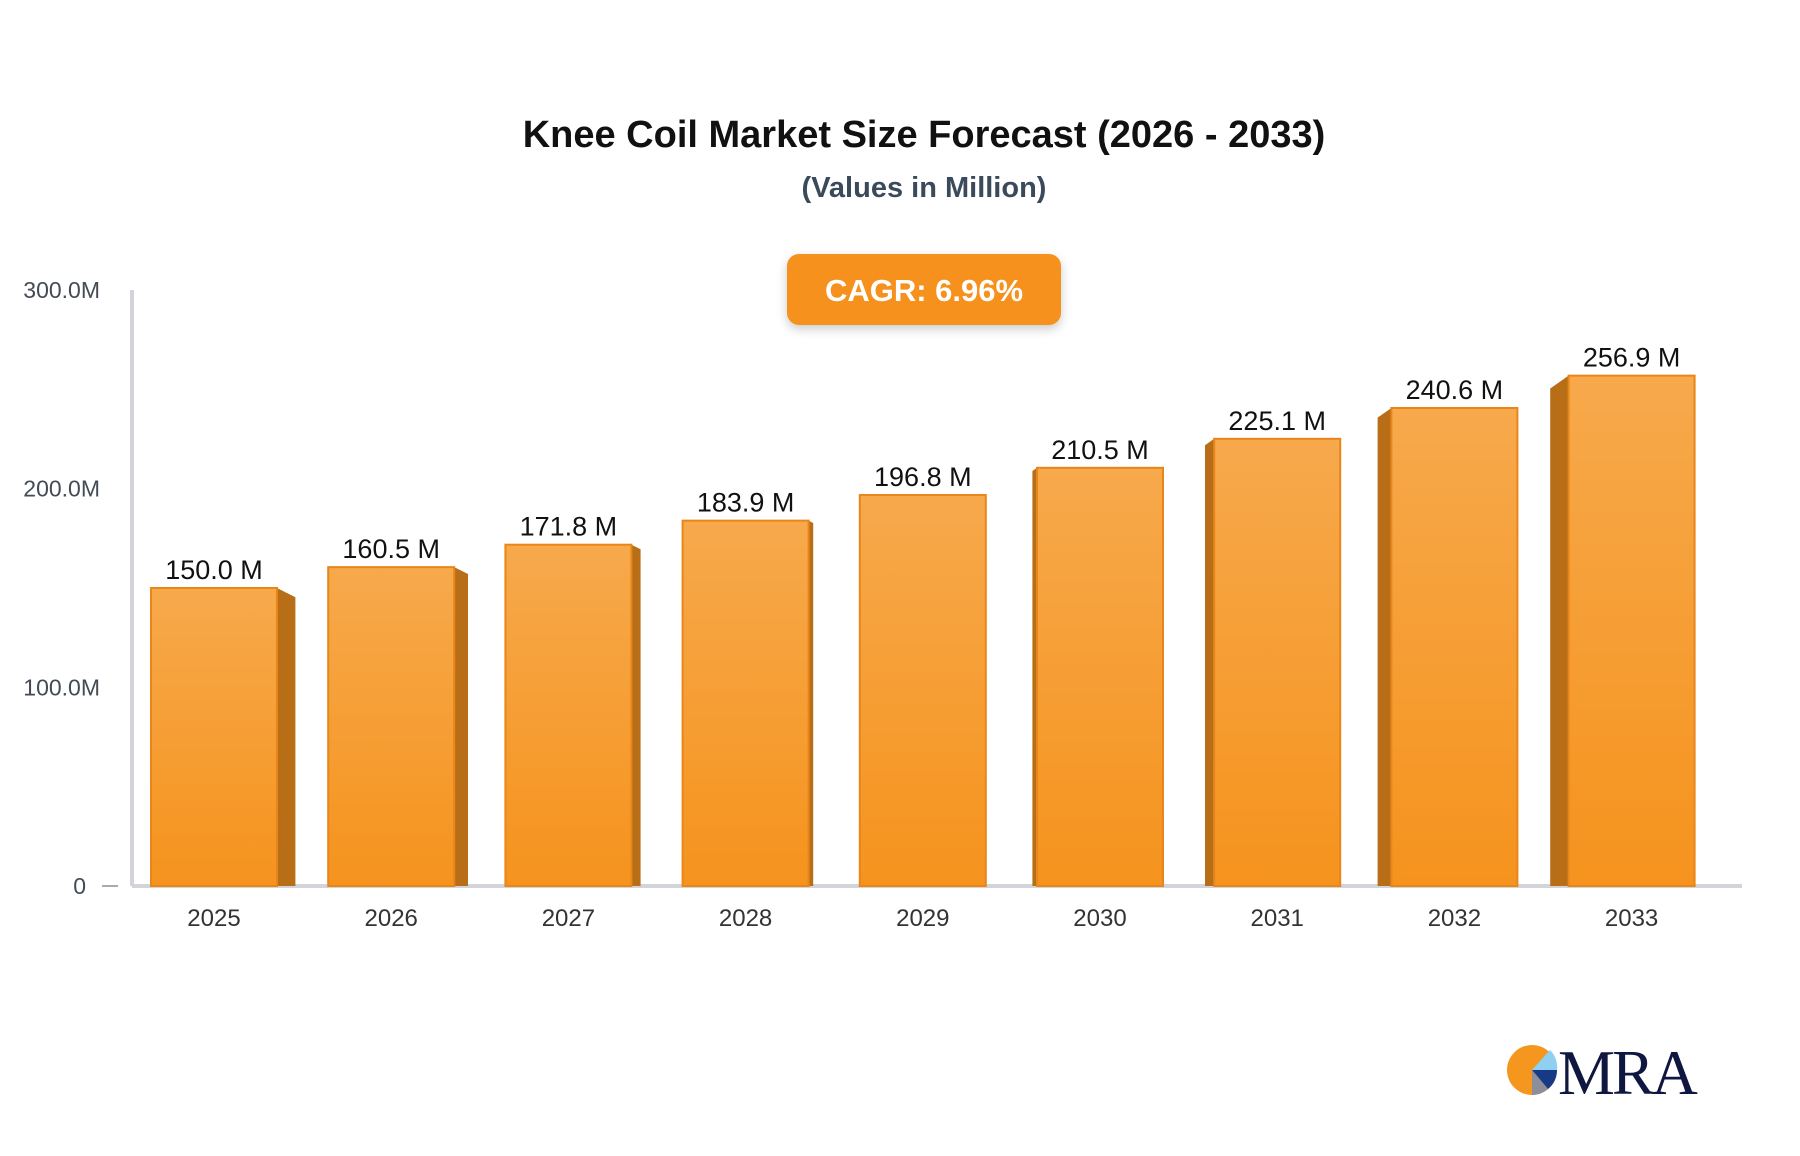 The image size is (1800, 1156). What do you see at coordinates (1277, 421) in the screenshot?
I see `data-label: 225.1 M` at bounding box center [1277, 421].